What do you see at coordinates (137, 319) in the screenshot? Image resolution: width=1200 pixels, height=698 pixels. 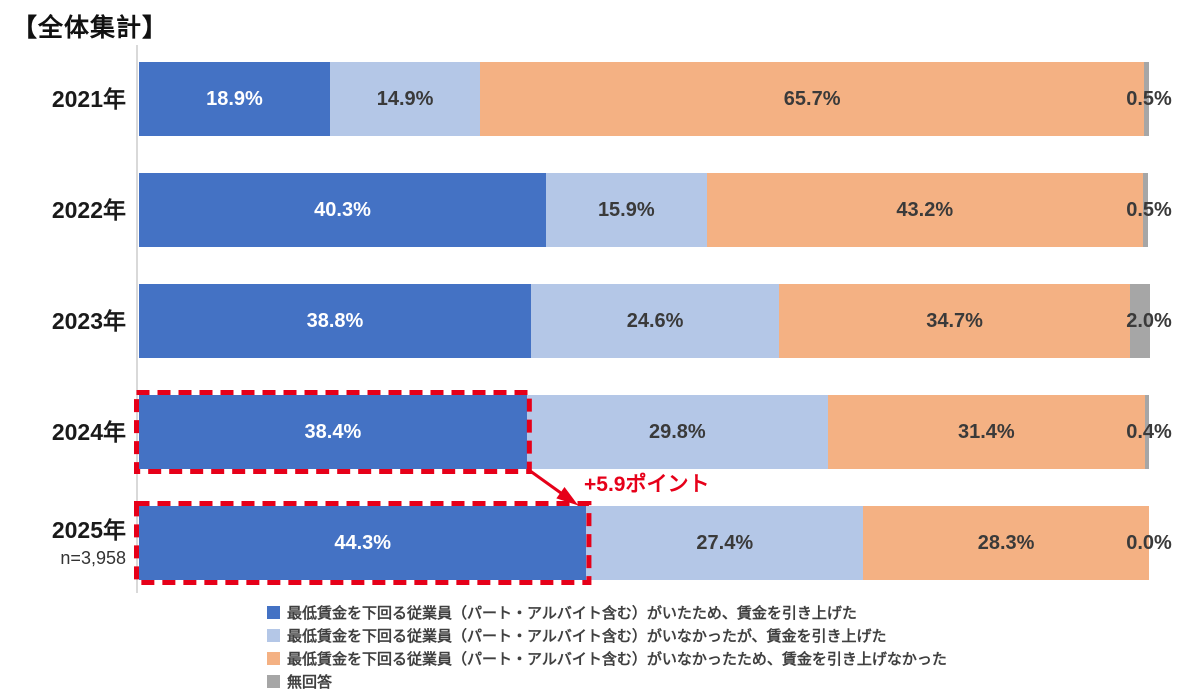 I see `y-axis-line` at bounding box center [137, 319].